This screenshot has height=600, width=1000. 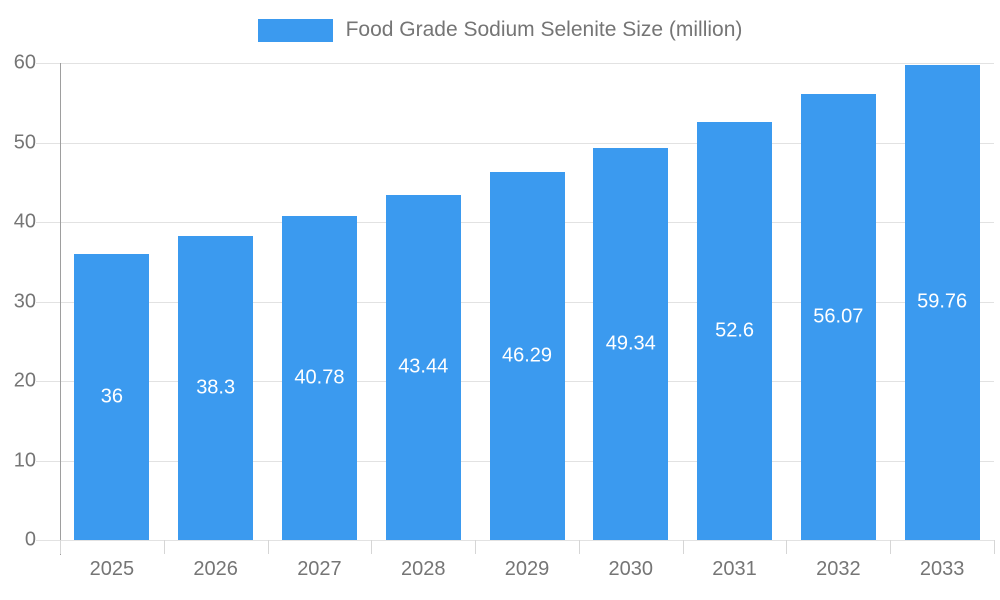 I want to click on bar-value-label: 36, so click(x=111, y=396).